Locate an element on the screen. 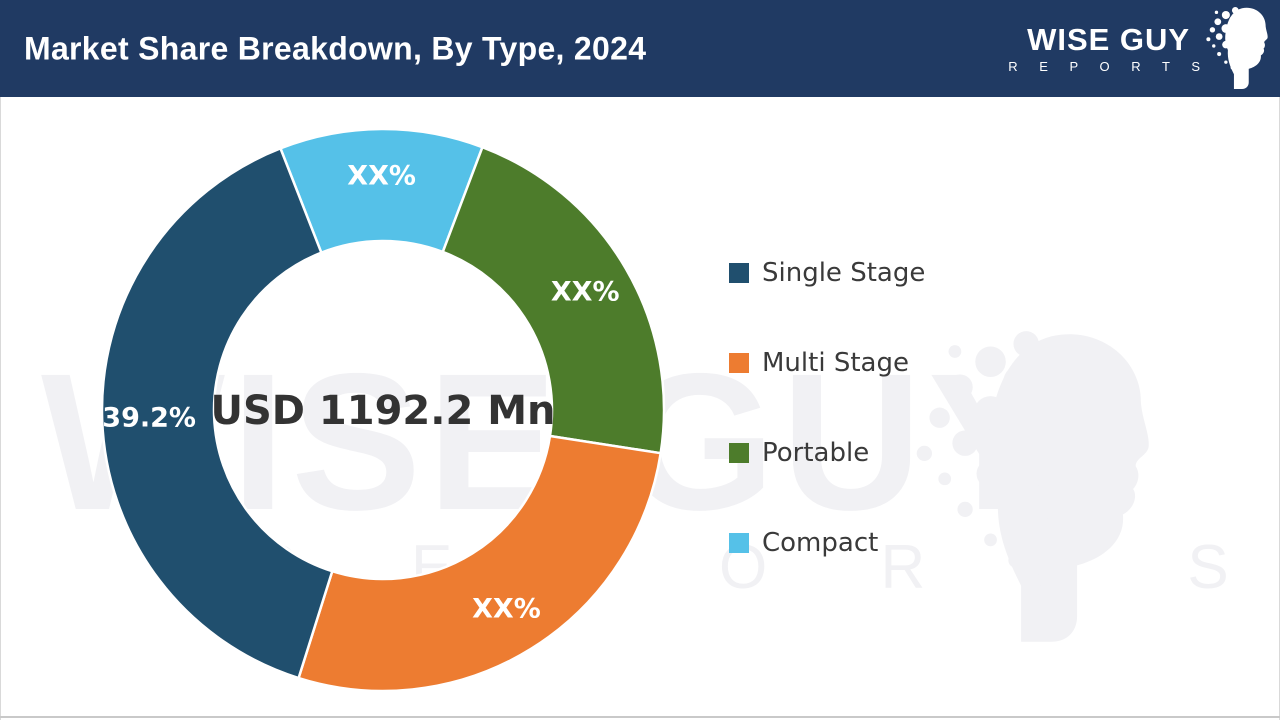 This screenshot has width=1280, height=720. legend-label-compact: Compact is located at coordinates (820, 543).